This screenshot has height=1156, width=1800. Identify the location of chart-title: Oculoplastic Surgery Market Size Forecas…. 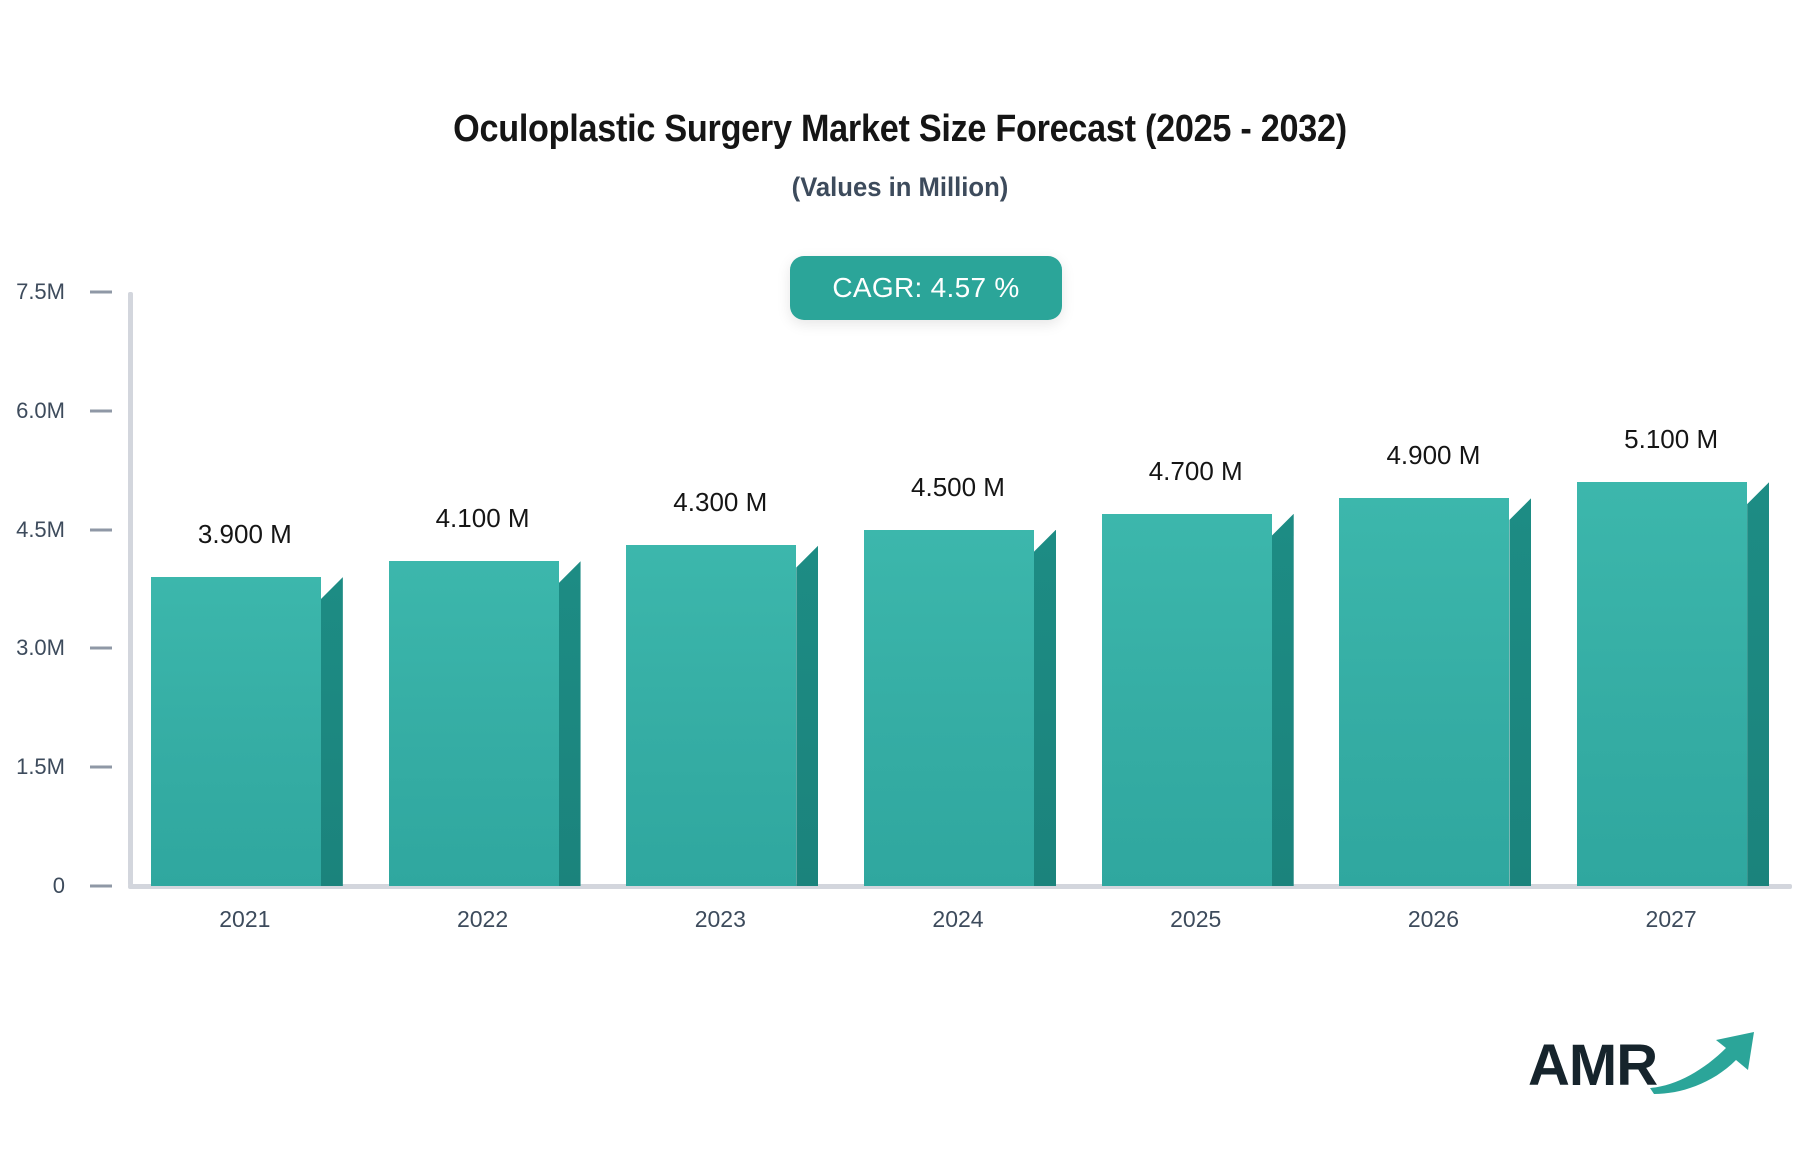
(900, 129).